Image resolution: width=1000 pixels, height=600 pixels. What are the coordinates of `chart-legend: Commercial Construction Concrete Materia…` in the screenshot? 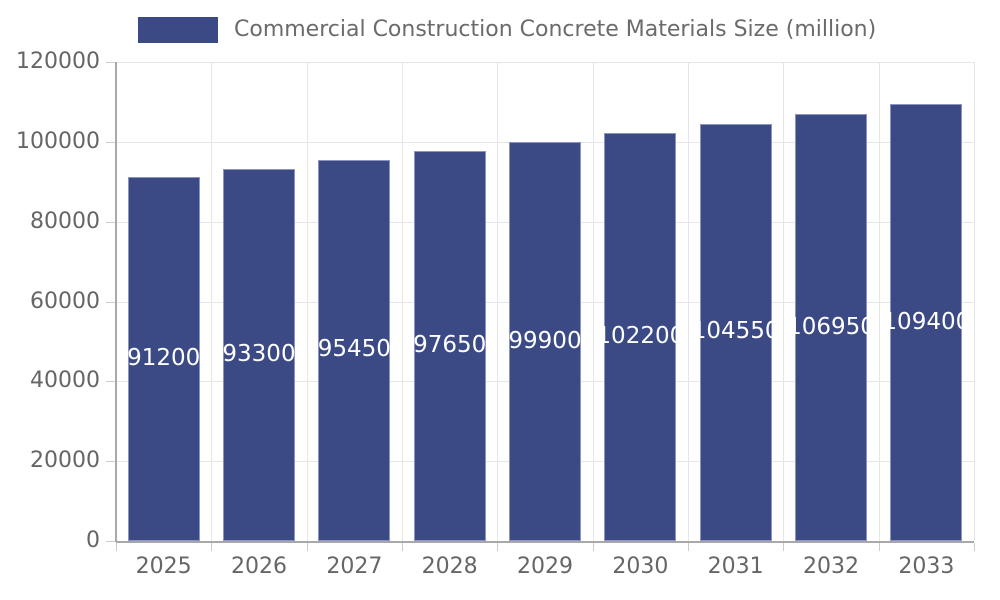 It's located at (507, 30).